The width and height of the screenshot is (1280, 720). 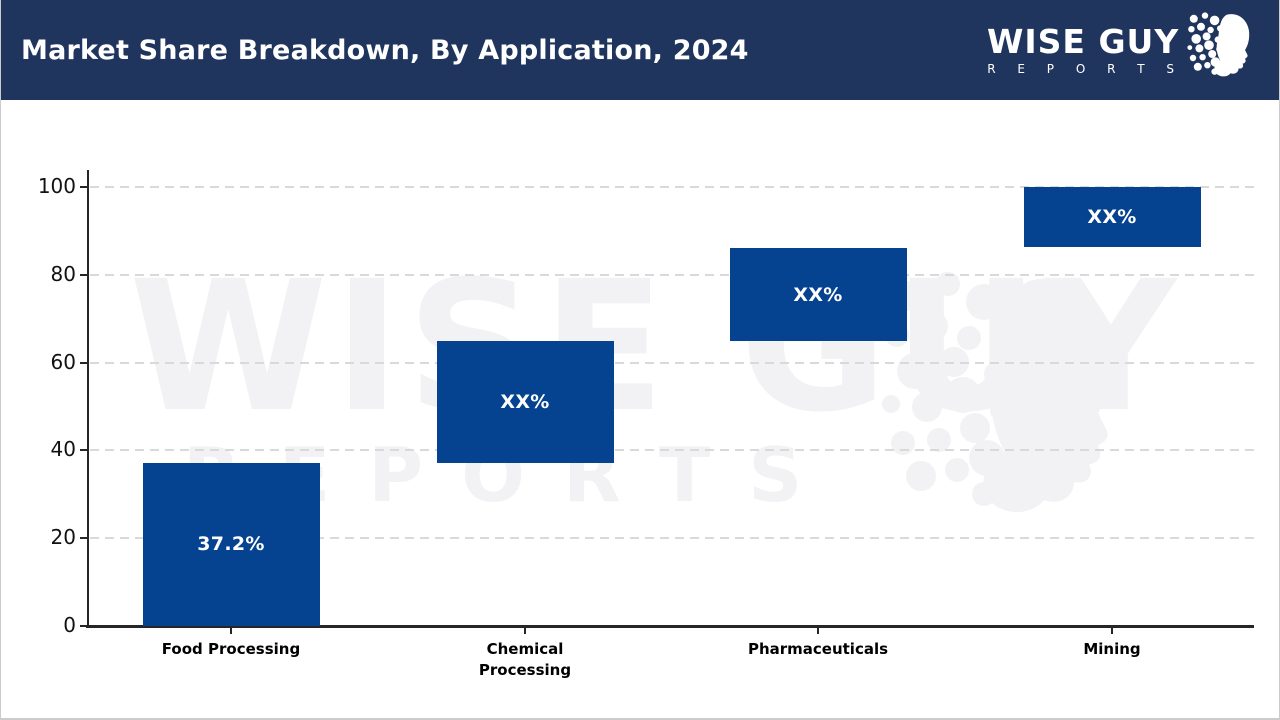 What do you see at coordinates (231, 649) in the screenshot?
I see `category-label-food-processing: Food Processing` at bounding box center [231, 649].